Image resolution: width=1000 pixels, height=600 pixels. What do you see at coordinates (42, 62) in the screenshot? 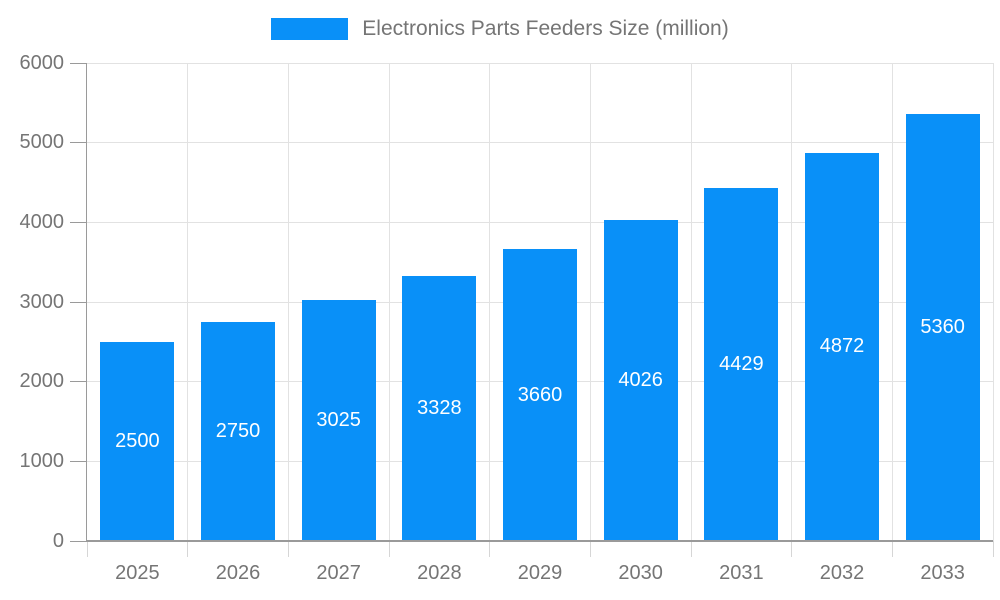
I see `y-axis-label: 6000` at bounding box center [42, 62].